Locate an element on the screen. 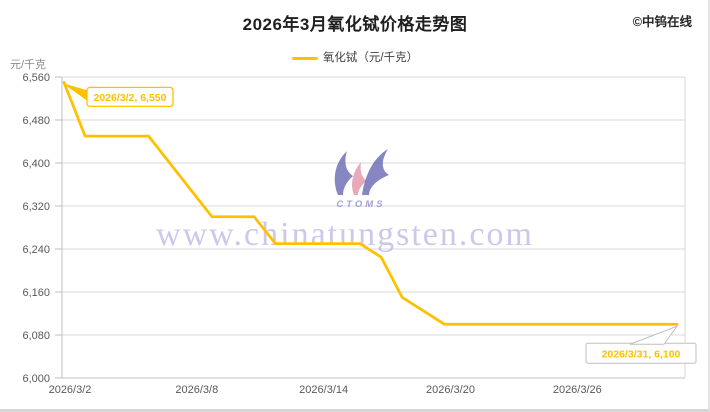 Image resolution: width=710 pixels, height=412 pixels. y-tick-label: 6,320 is located at coordinates (36, 207).